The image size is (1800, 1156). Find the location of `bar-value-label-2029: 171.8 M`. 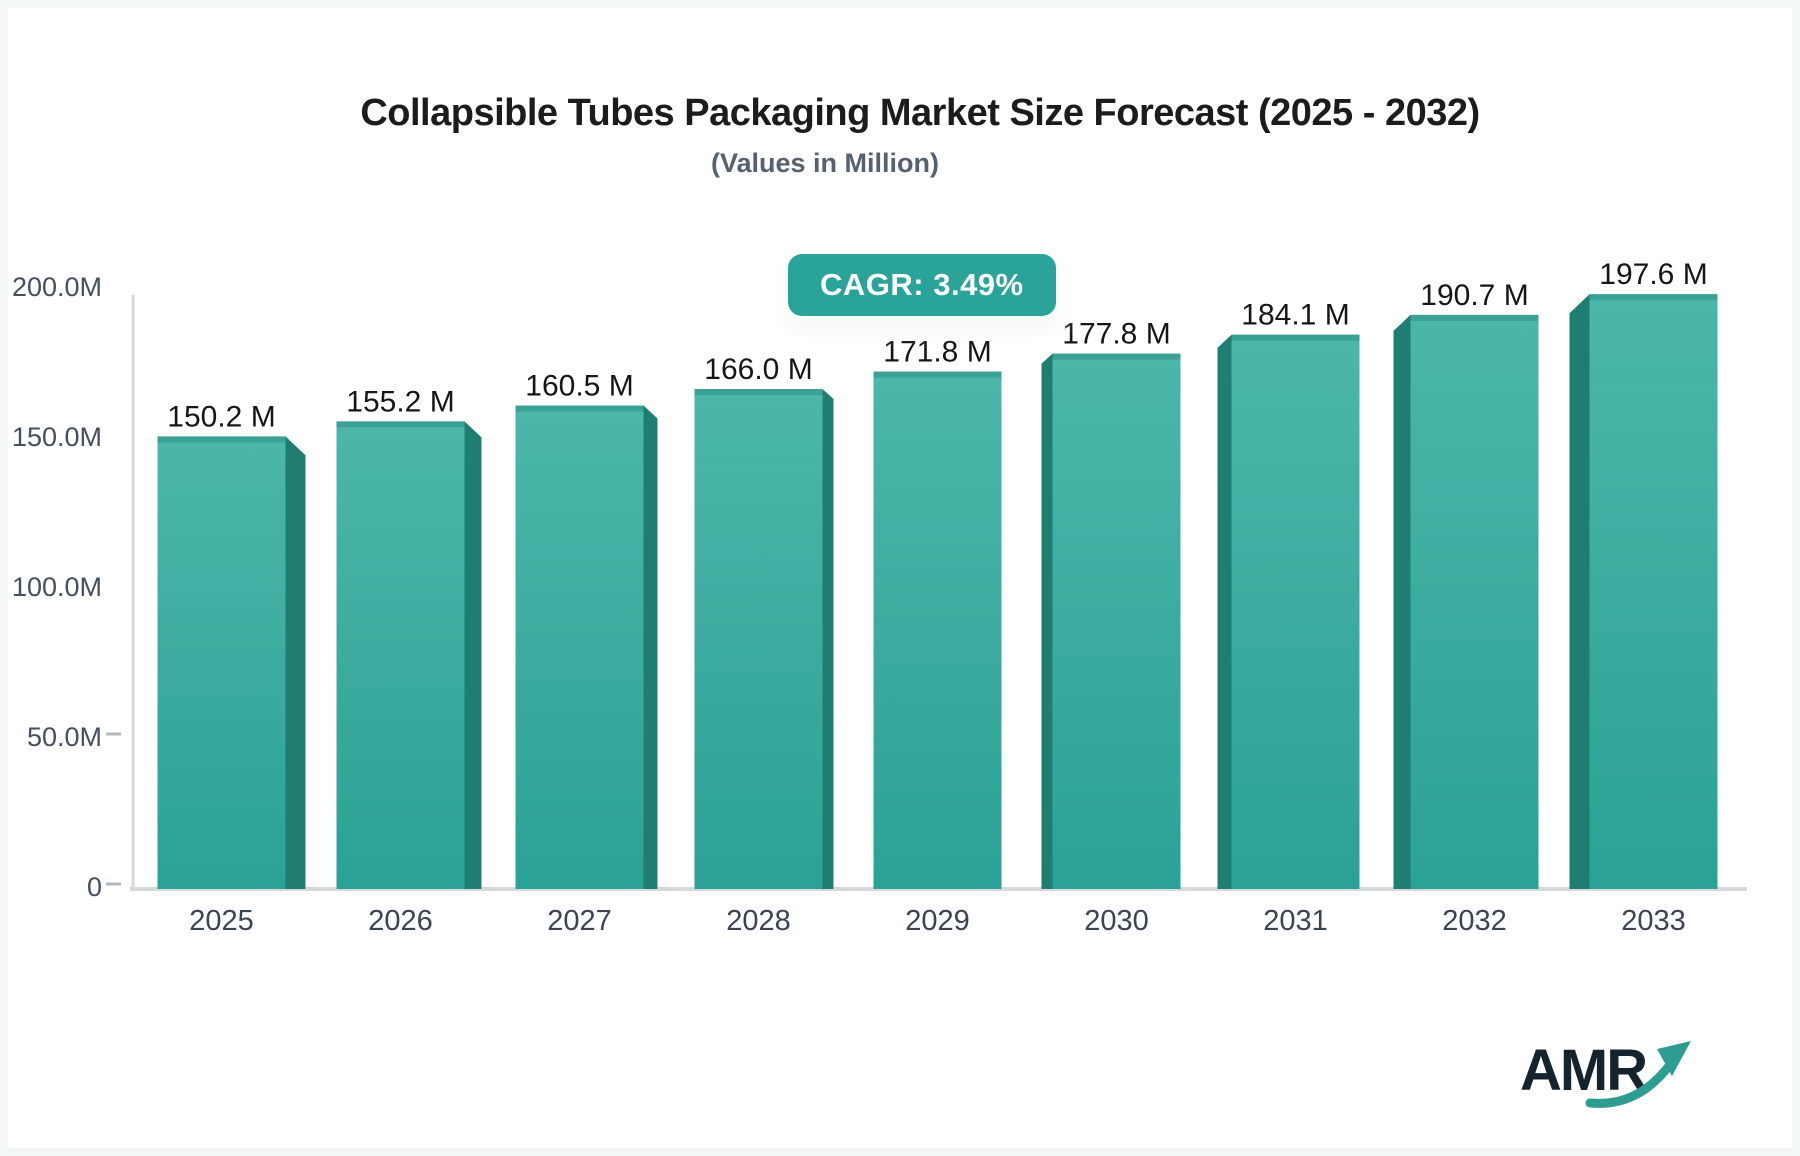

bar-value-label-2029: 171.8 M is located at coordinates (937, 352).